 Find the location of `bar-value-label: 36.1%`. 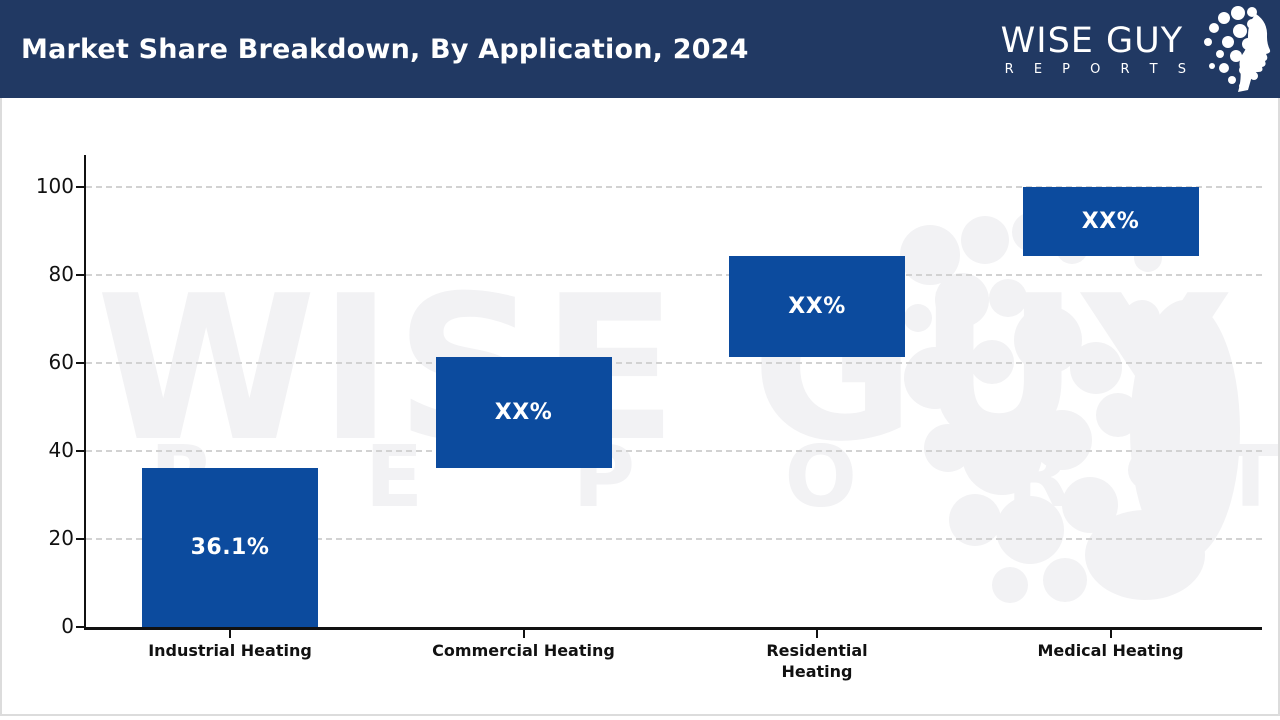

bar-value-label: 36.1% is located at coordinates (230, 548).